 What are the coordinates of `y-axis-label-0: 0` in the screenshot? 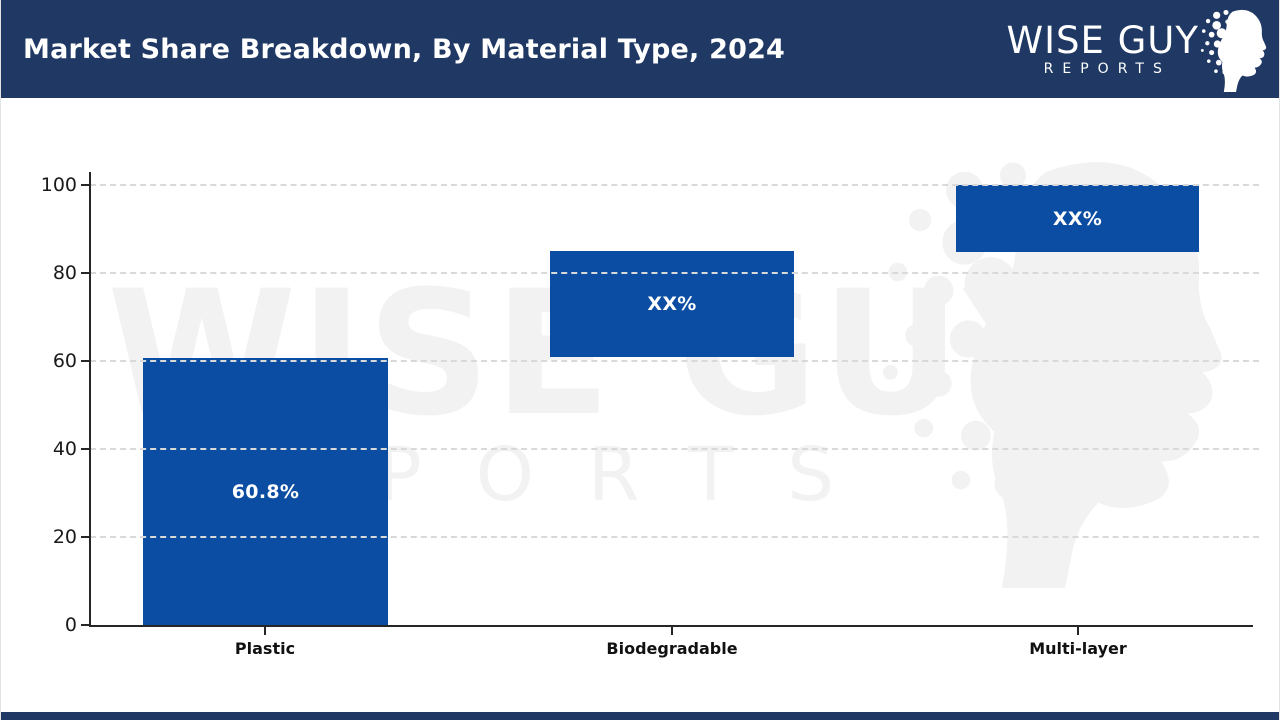 It's located at (70, 625).